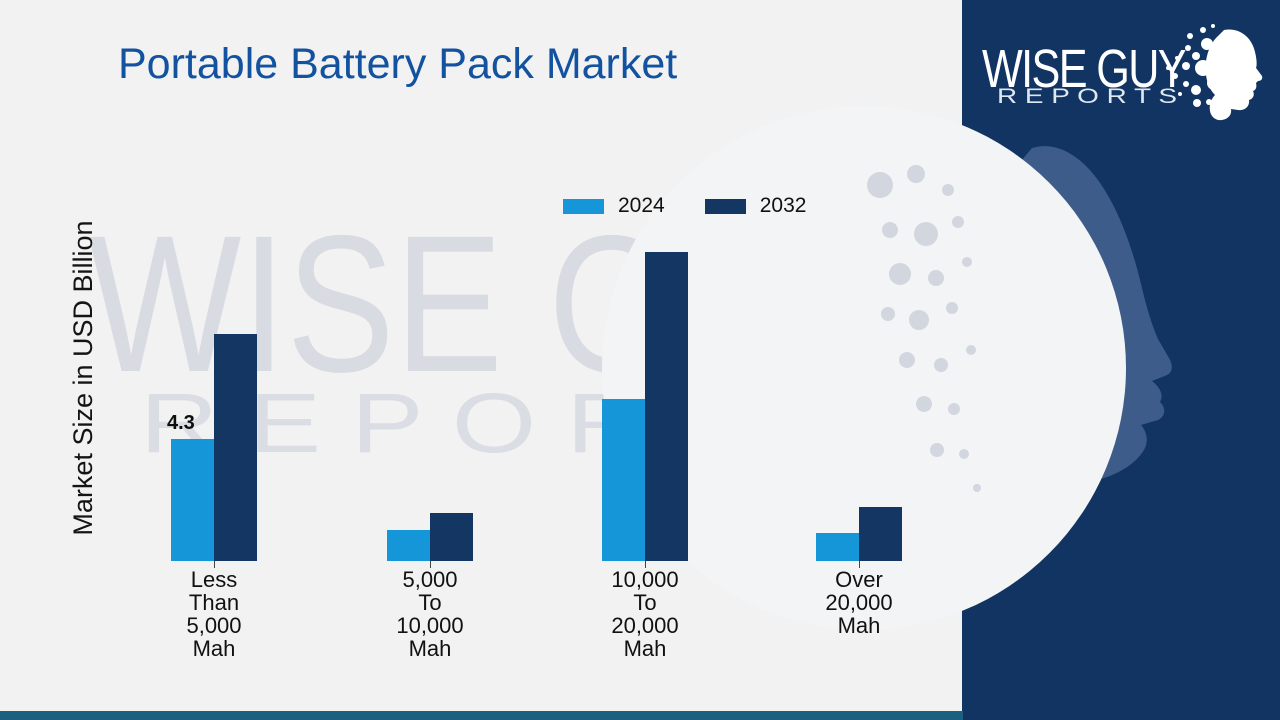  Describe the element at coordinates (880, 534) in the screenshot. I see `bar-2032-group4` at that location.